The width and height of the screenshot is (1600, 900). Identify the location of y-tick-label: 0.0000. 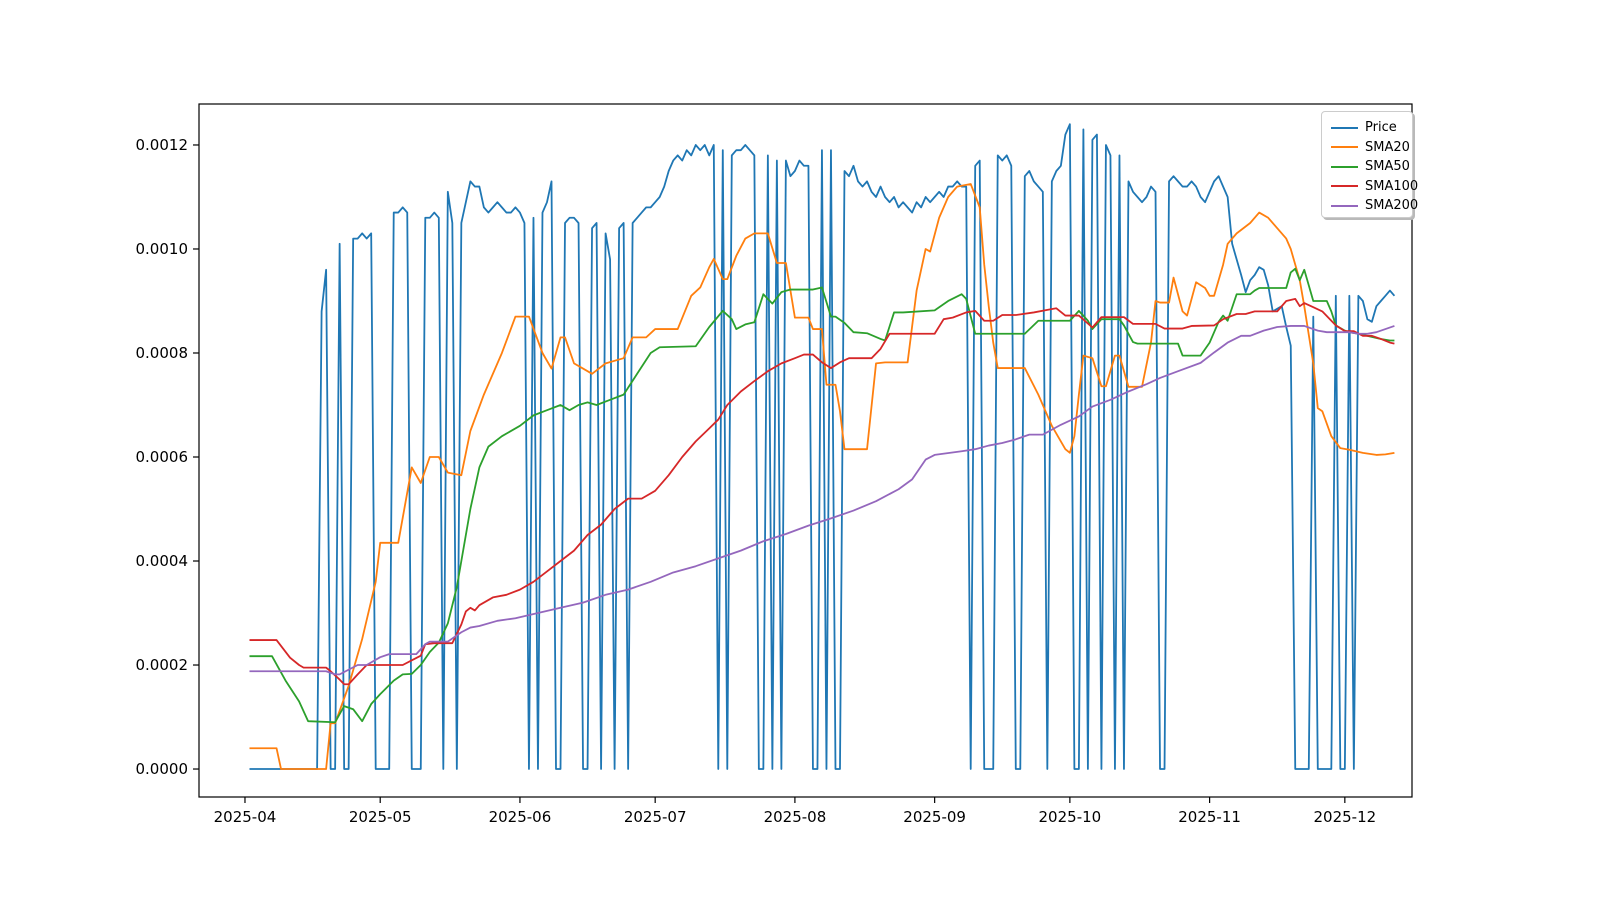
(162, 769).